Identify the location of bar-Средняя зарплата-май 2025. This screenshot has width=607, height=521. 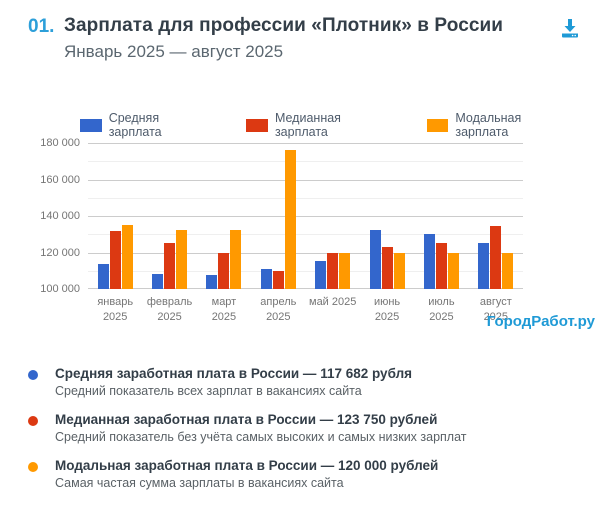
(321, 274).